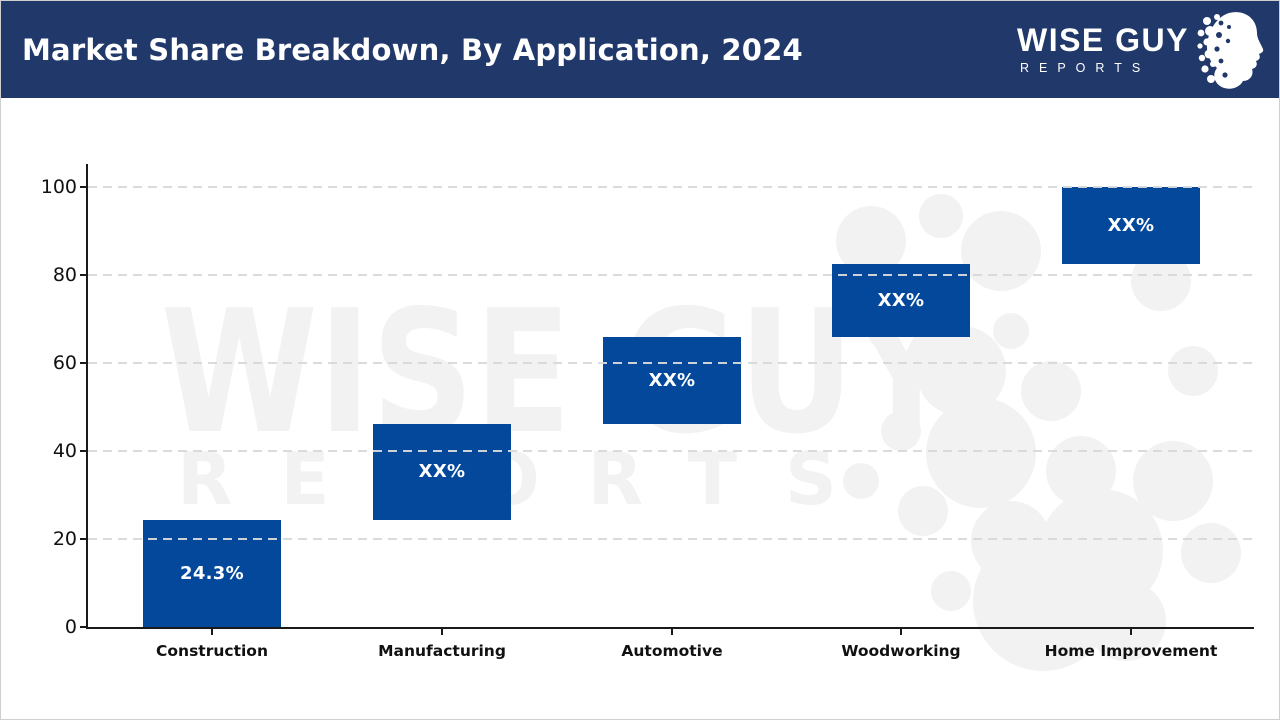 The height and width of the screenshot is (720, 1280). I want to click on y-axis-line, so click(87, 396).